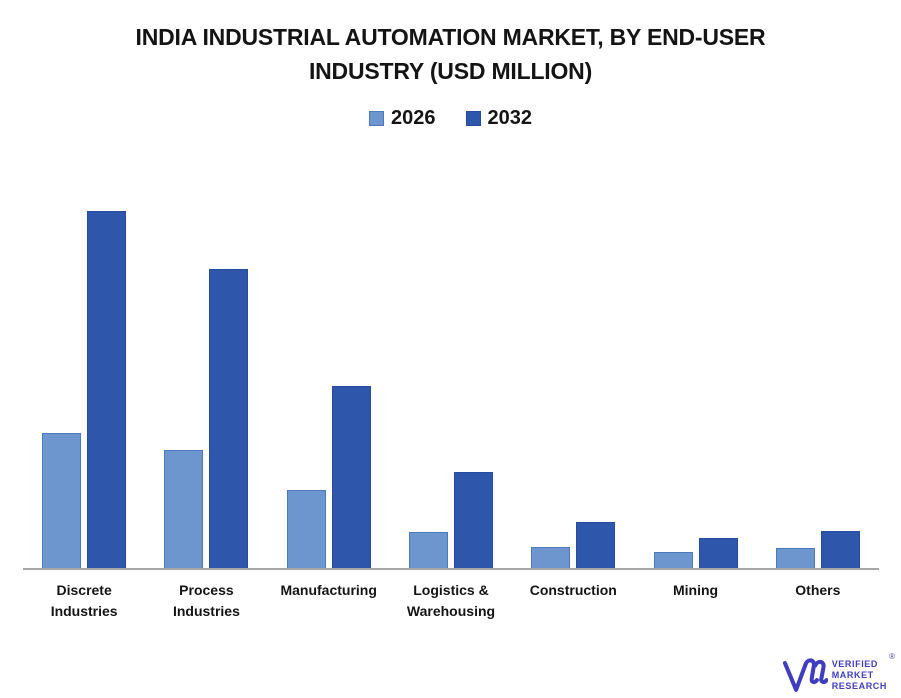 Image resolution: width=901 pixels, height=698 pixels. I want to click on category-label: Logistics & Warehousing, so click(451, 600).